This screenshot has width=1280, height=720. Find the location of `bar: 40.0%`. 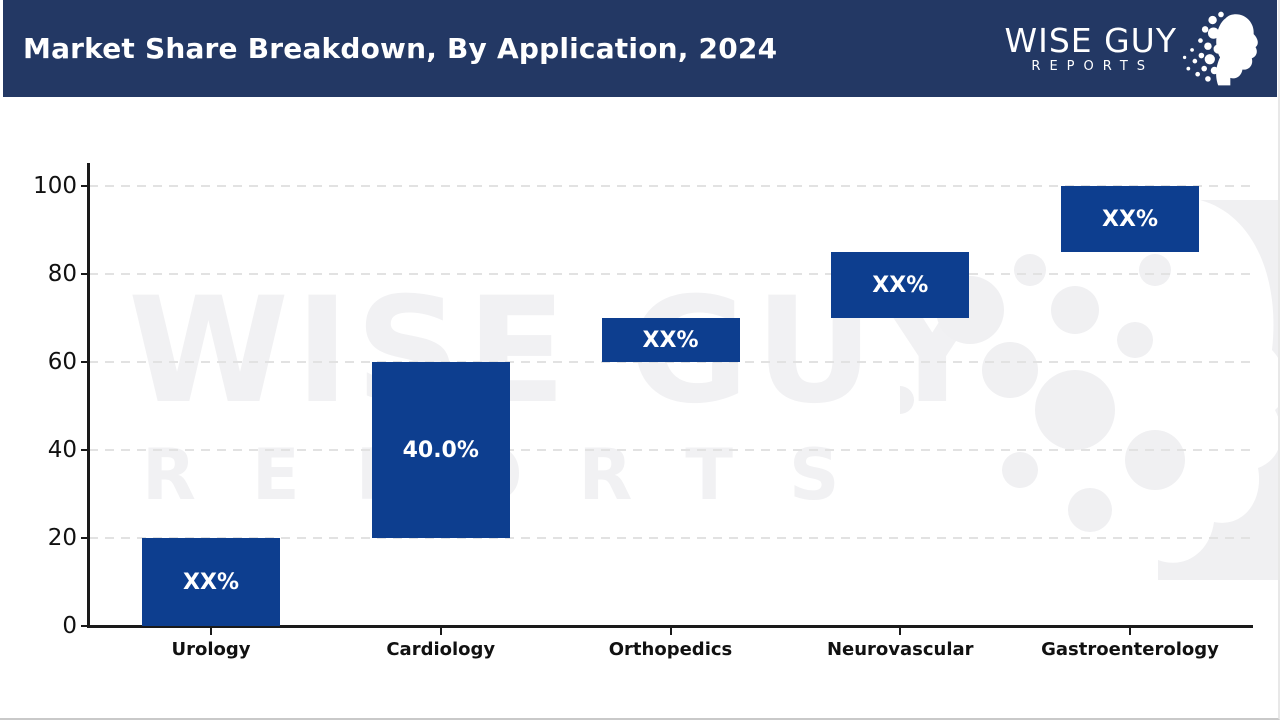

bar: 40.0% is located at coordinates (440, 450).